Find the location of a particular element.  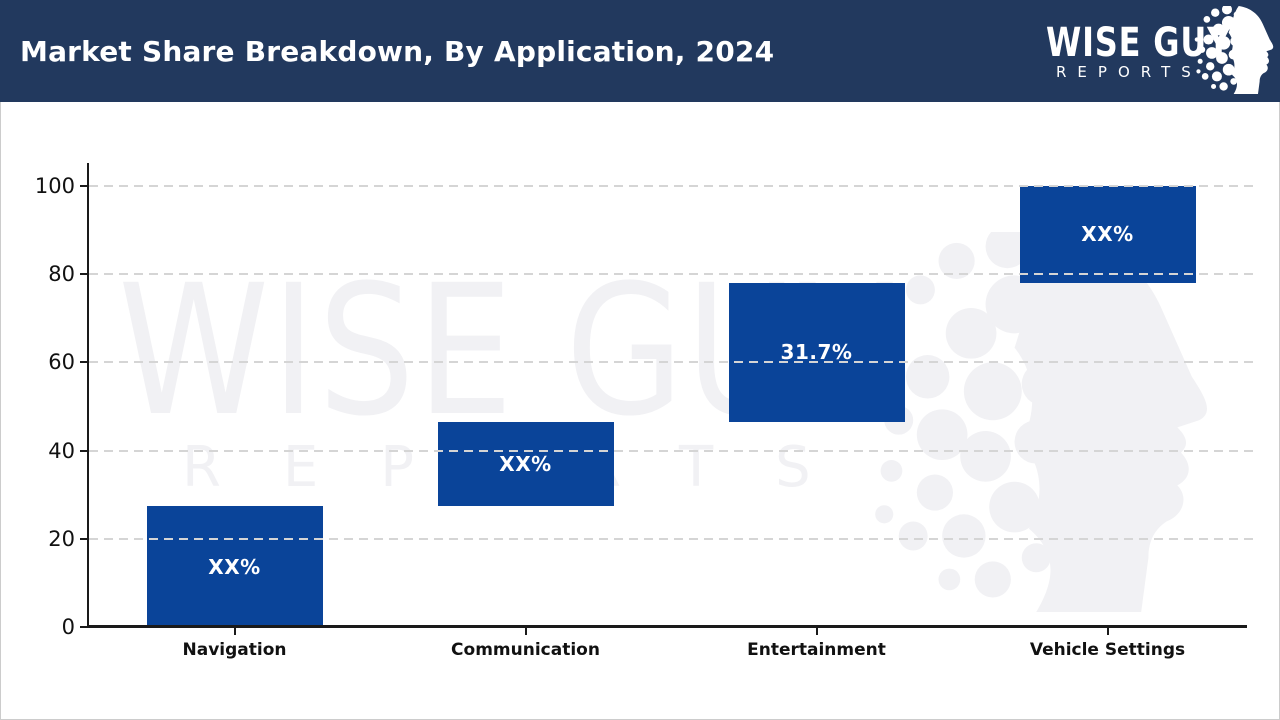

y-tick-label: 0 is located at coordinates (68, 627).